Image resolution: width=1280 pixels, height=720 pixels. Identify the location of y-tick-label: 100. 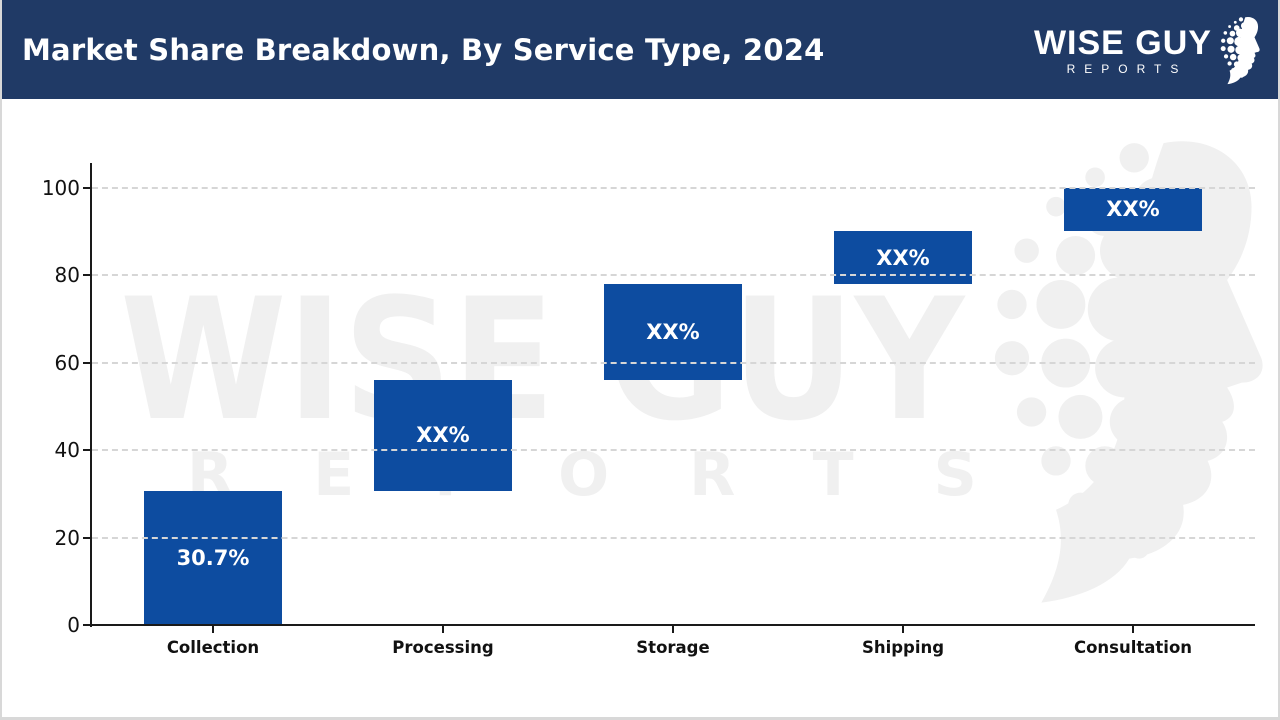
(60, 187).